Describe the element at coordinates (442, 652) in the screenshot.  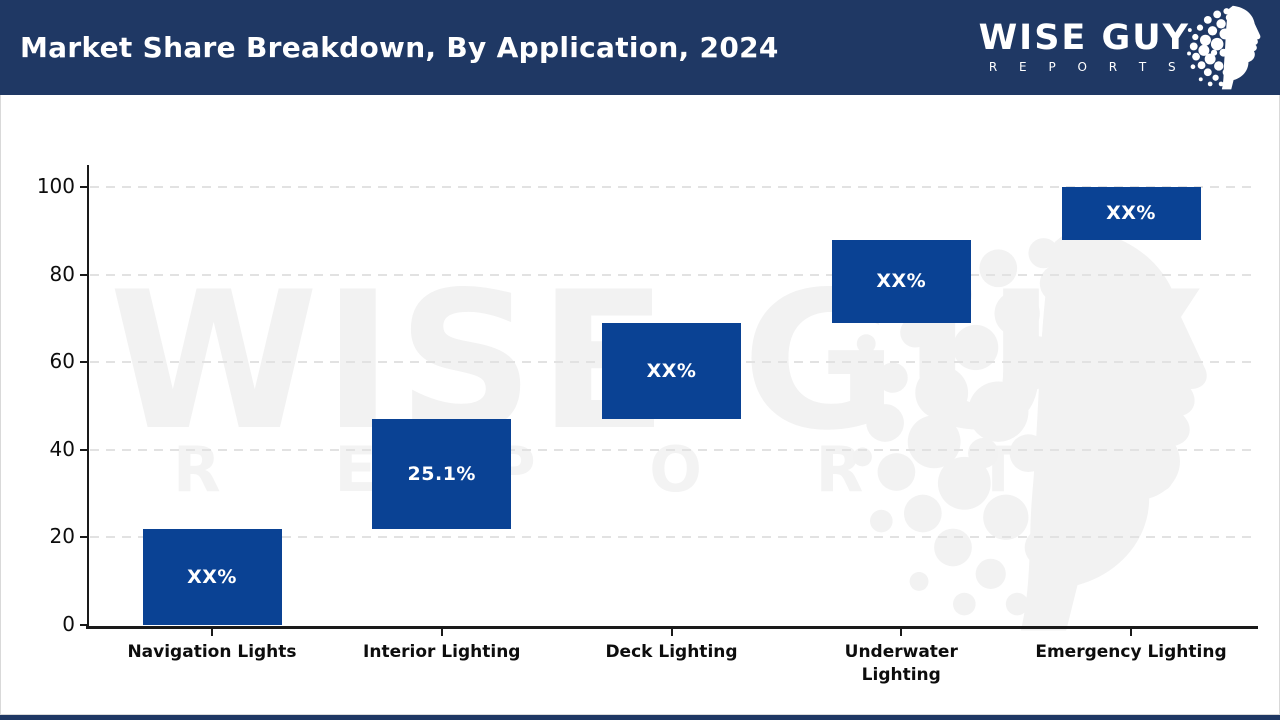
I see `x-tick-label-interior-lighting: Interior Lighting` at that location.